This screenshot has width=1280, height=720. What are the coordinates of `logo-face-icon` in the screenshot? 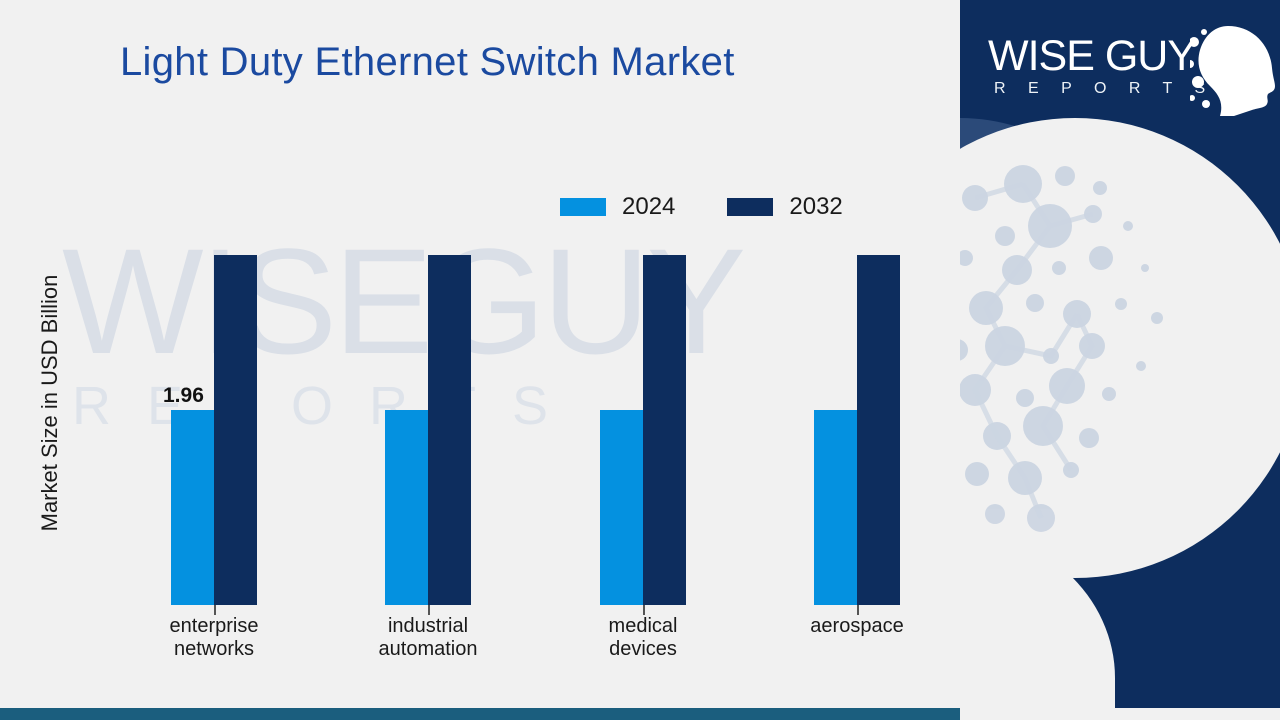 It's located at (1232, 71).